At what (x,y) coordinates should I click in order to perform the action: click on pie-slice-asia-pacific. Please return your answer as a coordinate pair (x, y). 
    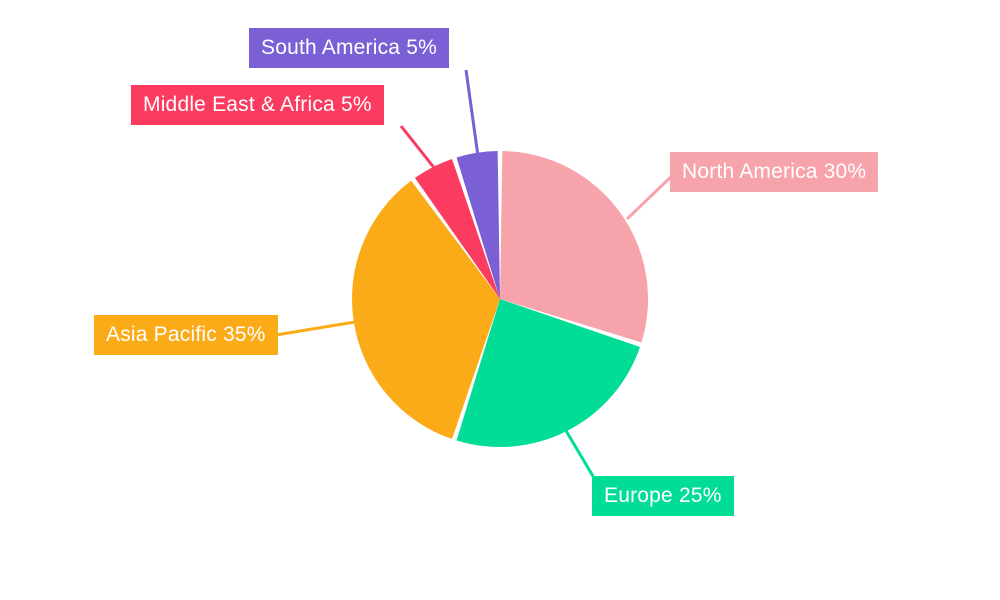
    Looking at the image, I should click on (425, 310).